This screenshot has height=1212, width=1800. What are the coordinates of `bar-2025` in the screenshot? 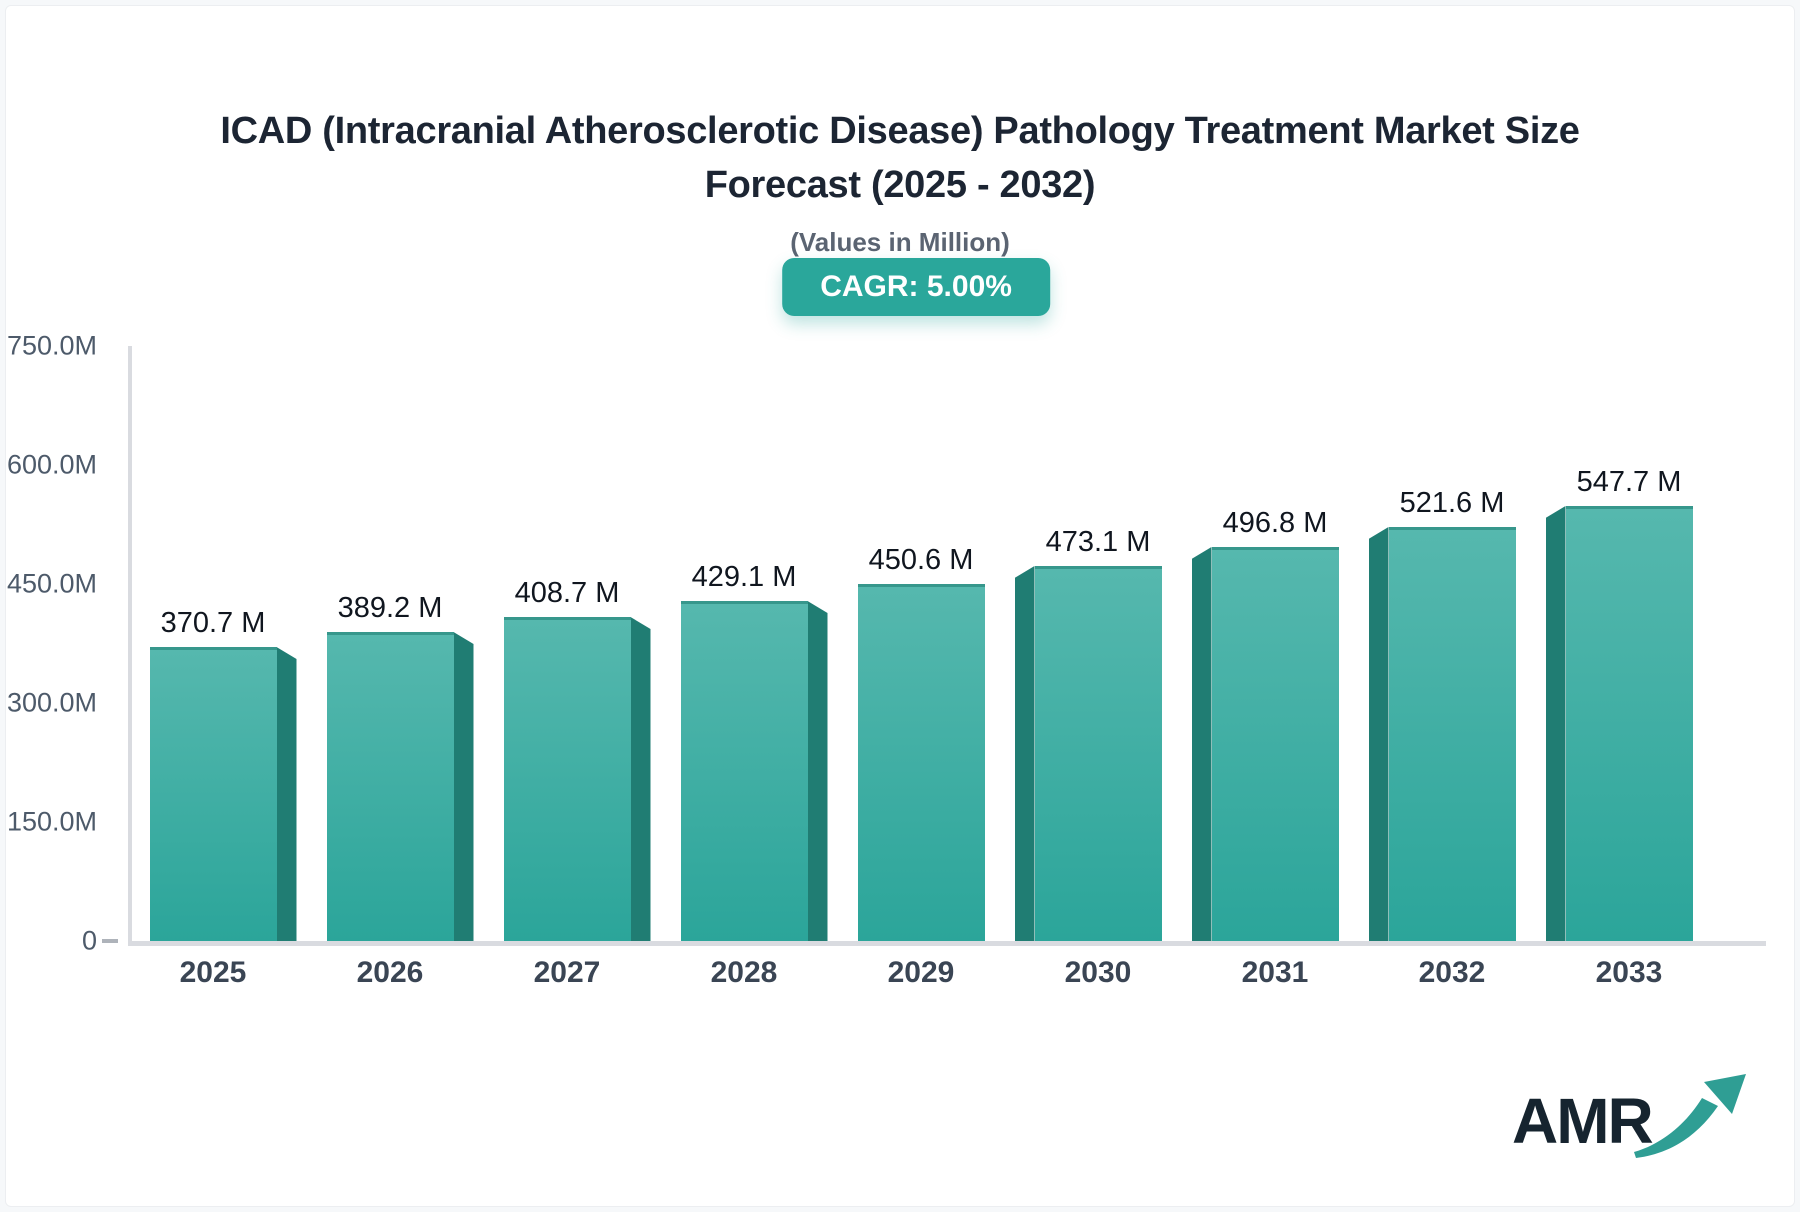 It's located at (213, 794).